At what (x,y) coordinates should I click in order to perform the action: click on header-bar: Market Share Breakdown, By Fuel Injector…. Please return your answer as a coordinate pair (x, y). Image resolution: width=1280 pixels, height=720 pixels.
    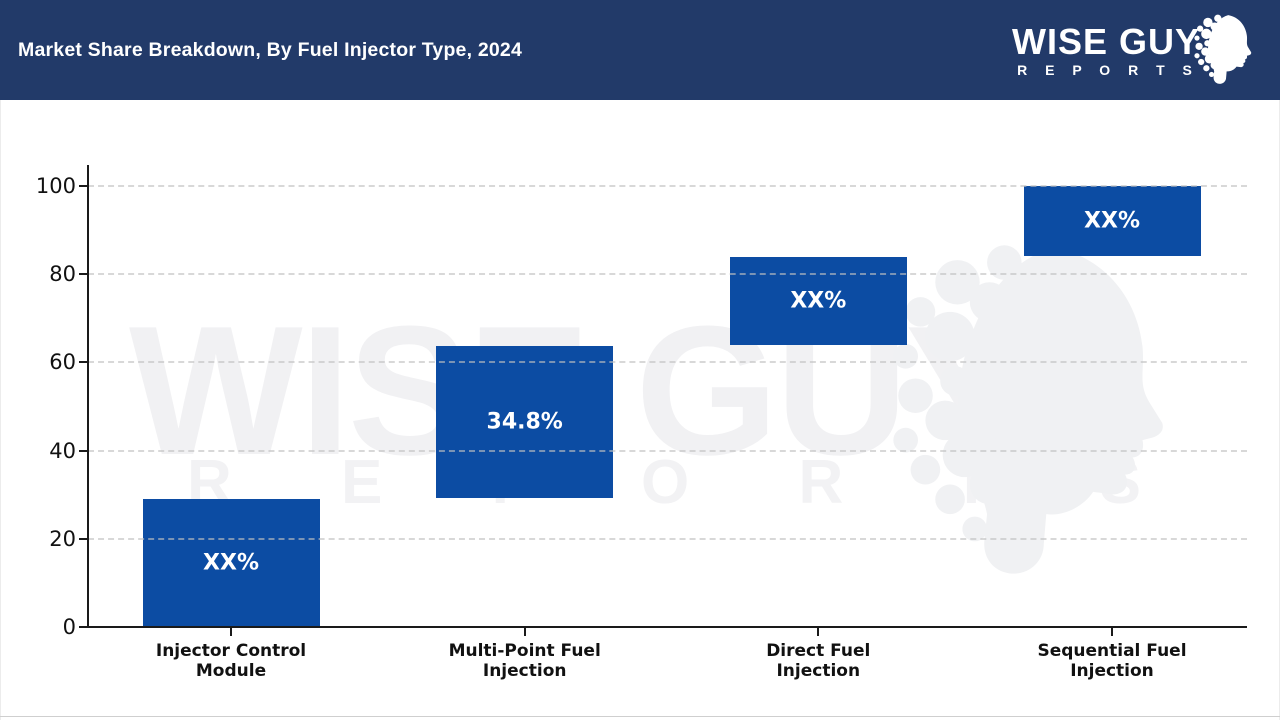
    Looking at the image, I should click on (640, 50).